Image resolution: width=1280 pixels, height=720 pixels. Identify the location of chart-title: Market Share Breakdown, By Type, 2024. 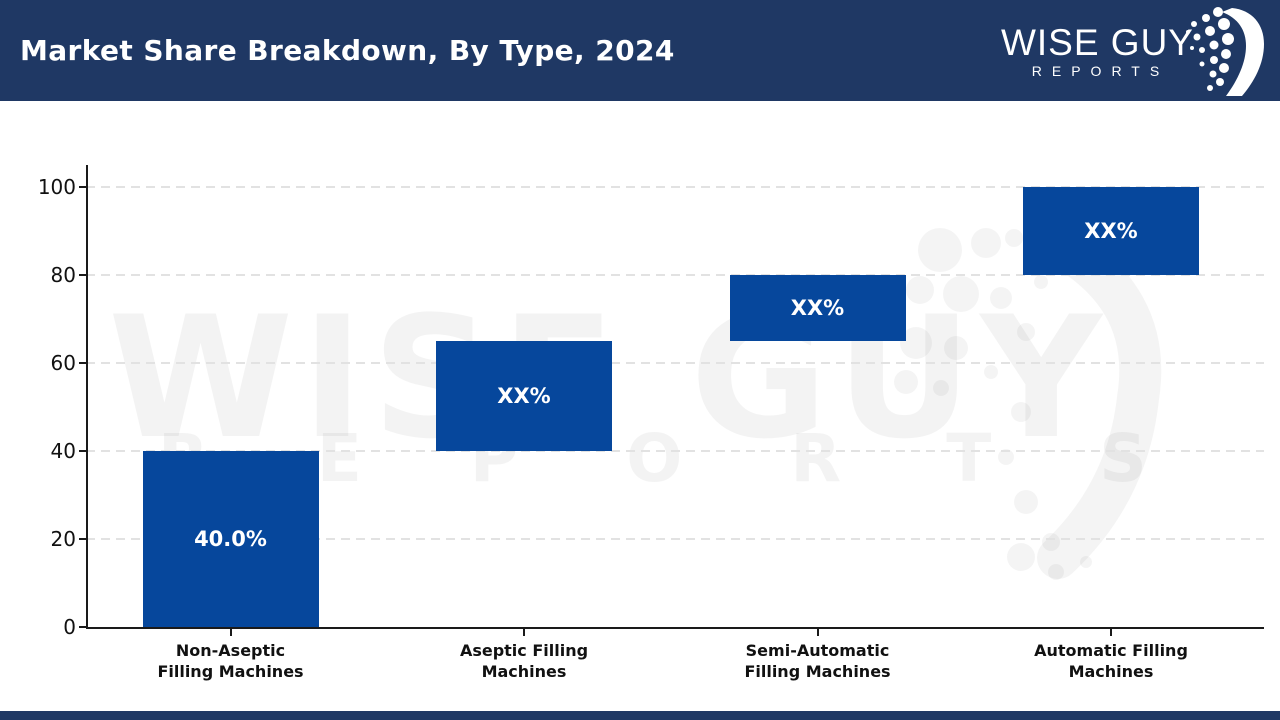
(347, 50).